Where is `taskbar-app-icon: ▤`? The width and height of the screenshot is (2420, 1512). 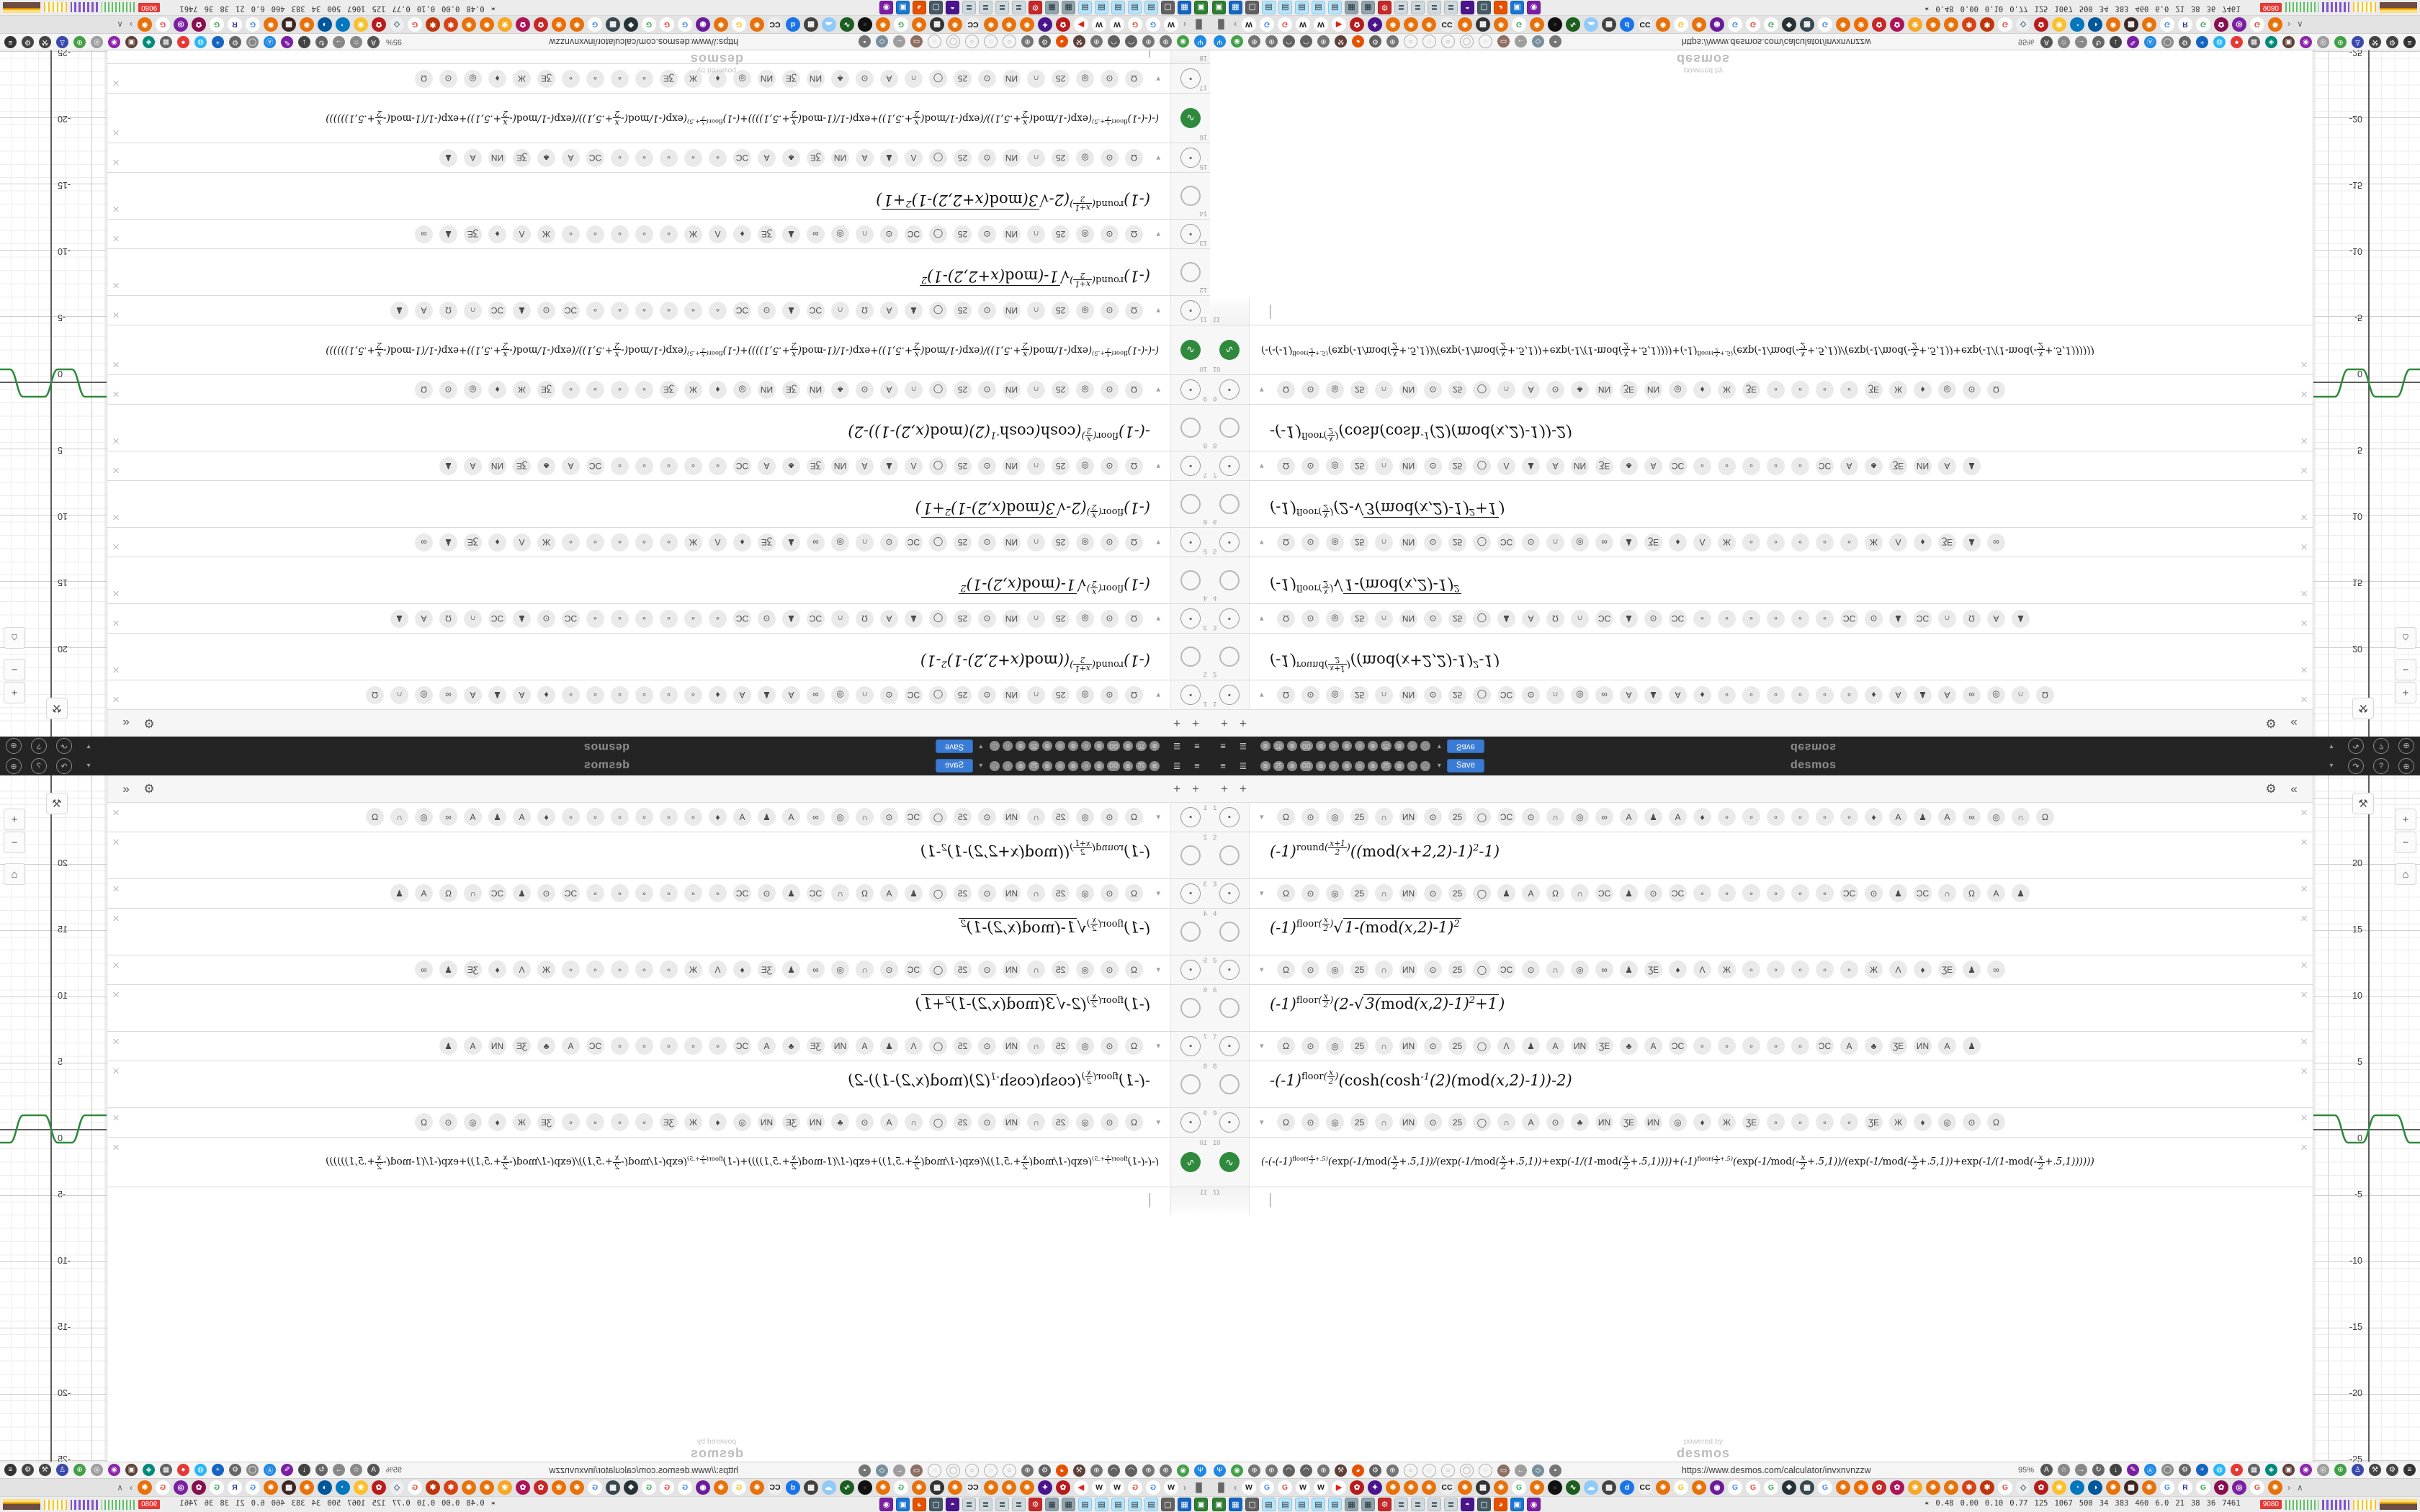 taskbar-app-icon: ▤ is located at coordinates (1318, 7).